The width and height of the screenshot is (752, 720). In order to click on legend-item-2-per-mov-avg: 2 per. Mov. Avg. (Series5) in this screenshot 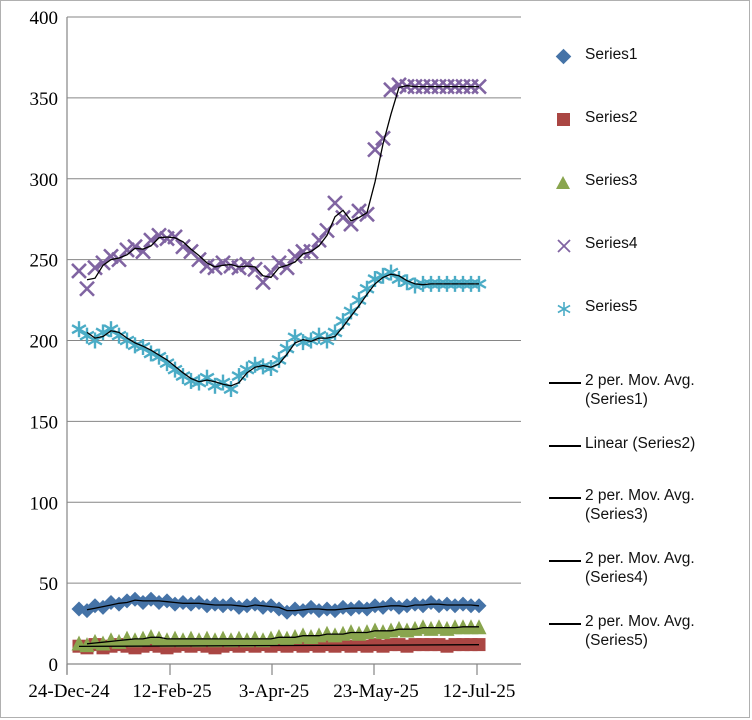, I will do `click(649, 643)`.